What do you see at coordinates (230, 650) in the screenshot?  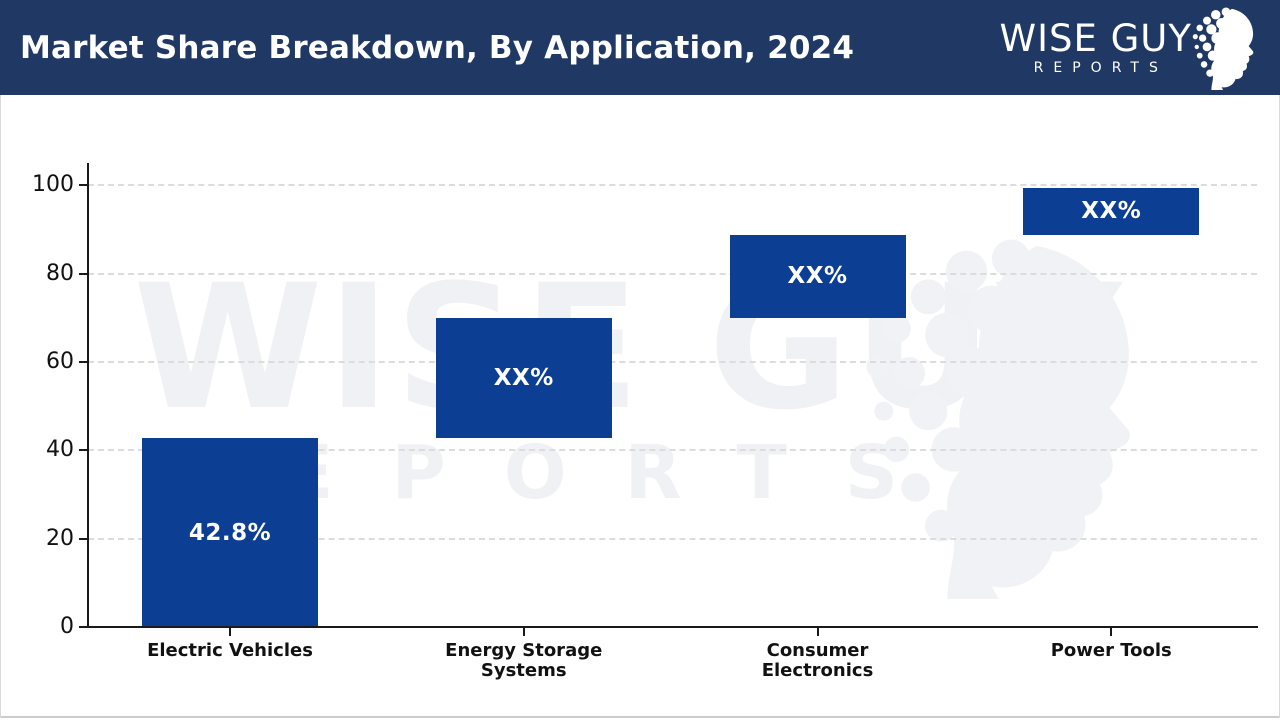 I see `x-category-label: Electric Vehicles` at bounding box center [230, 650].